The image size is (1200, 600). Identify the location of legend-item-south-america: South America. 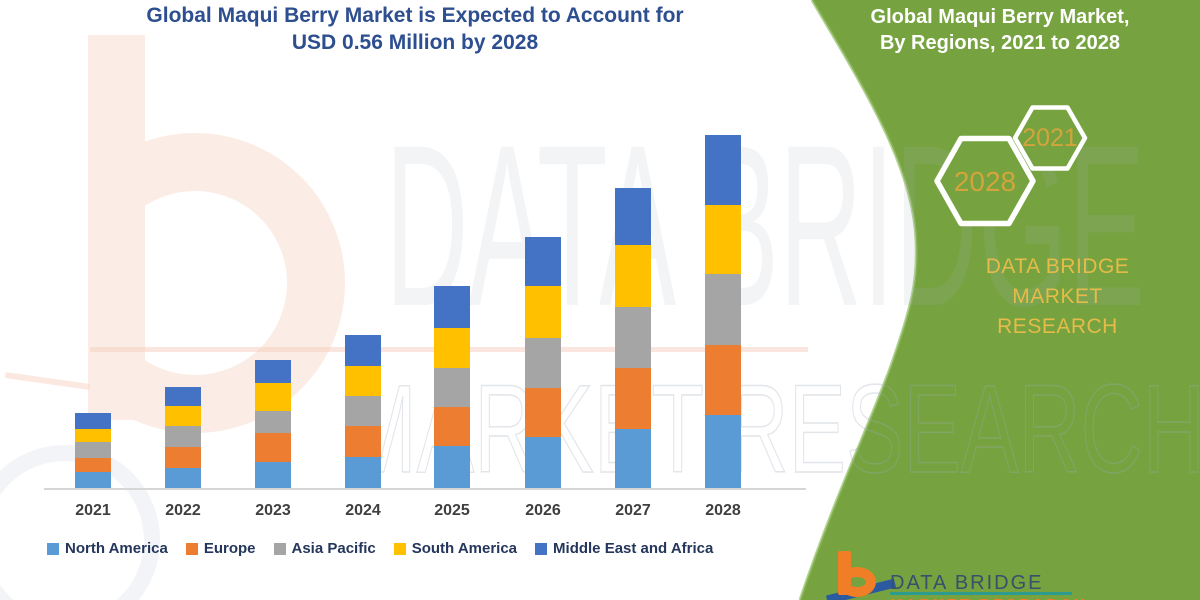
(455, 548).